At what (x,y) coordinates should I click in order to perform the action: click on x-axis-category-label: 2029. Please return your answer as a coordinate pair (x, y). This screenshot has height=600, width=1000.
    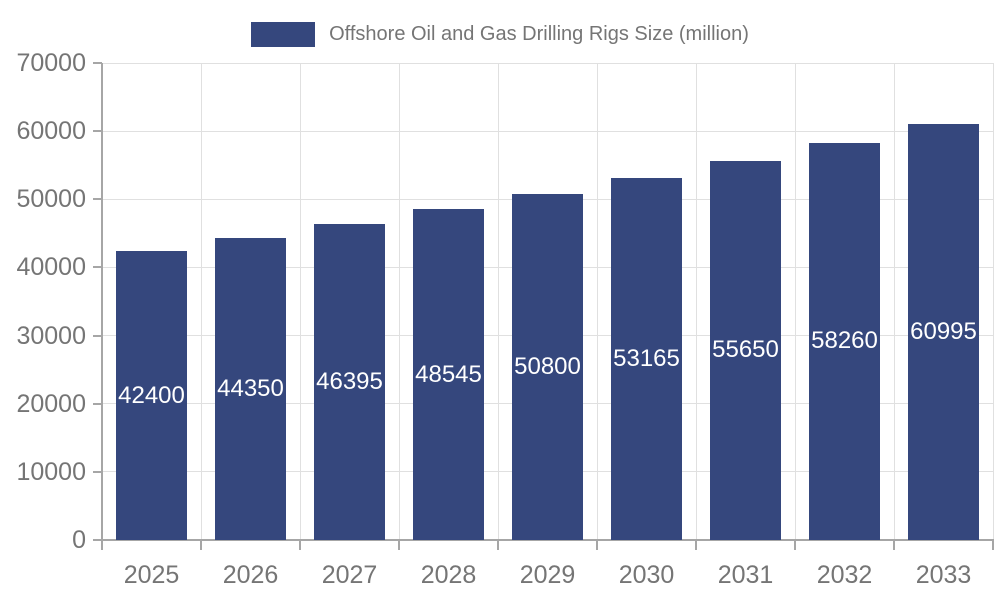
    Looking at the image, I should click on (547, 575).